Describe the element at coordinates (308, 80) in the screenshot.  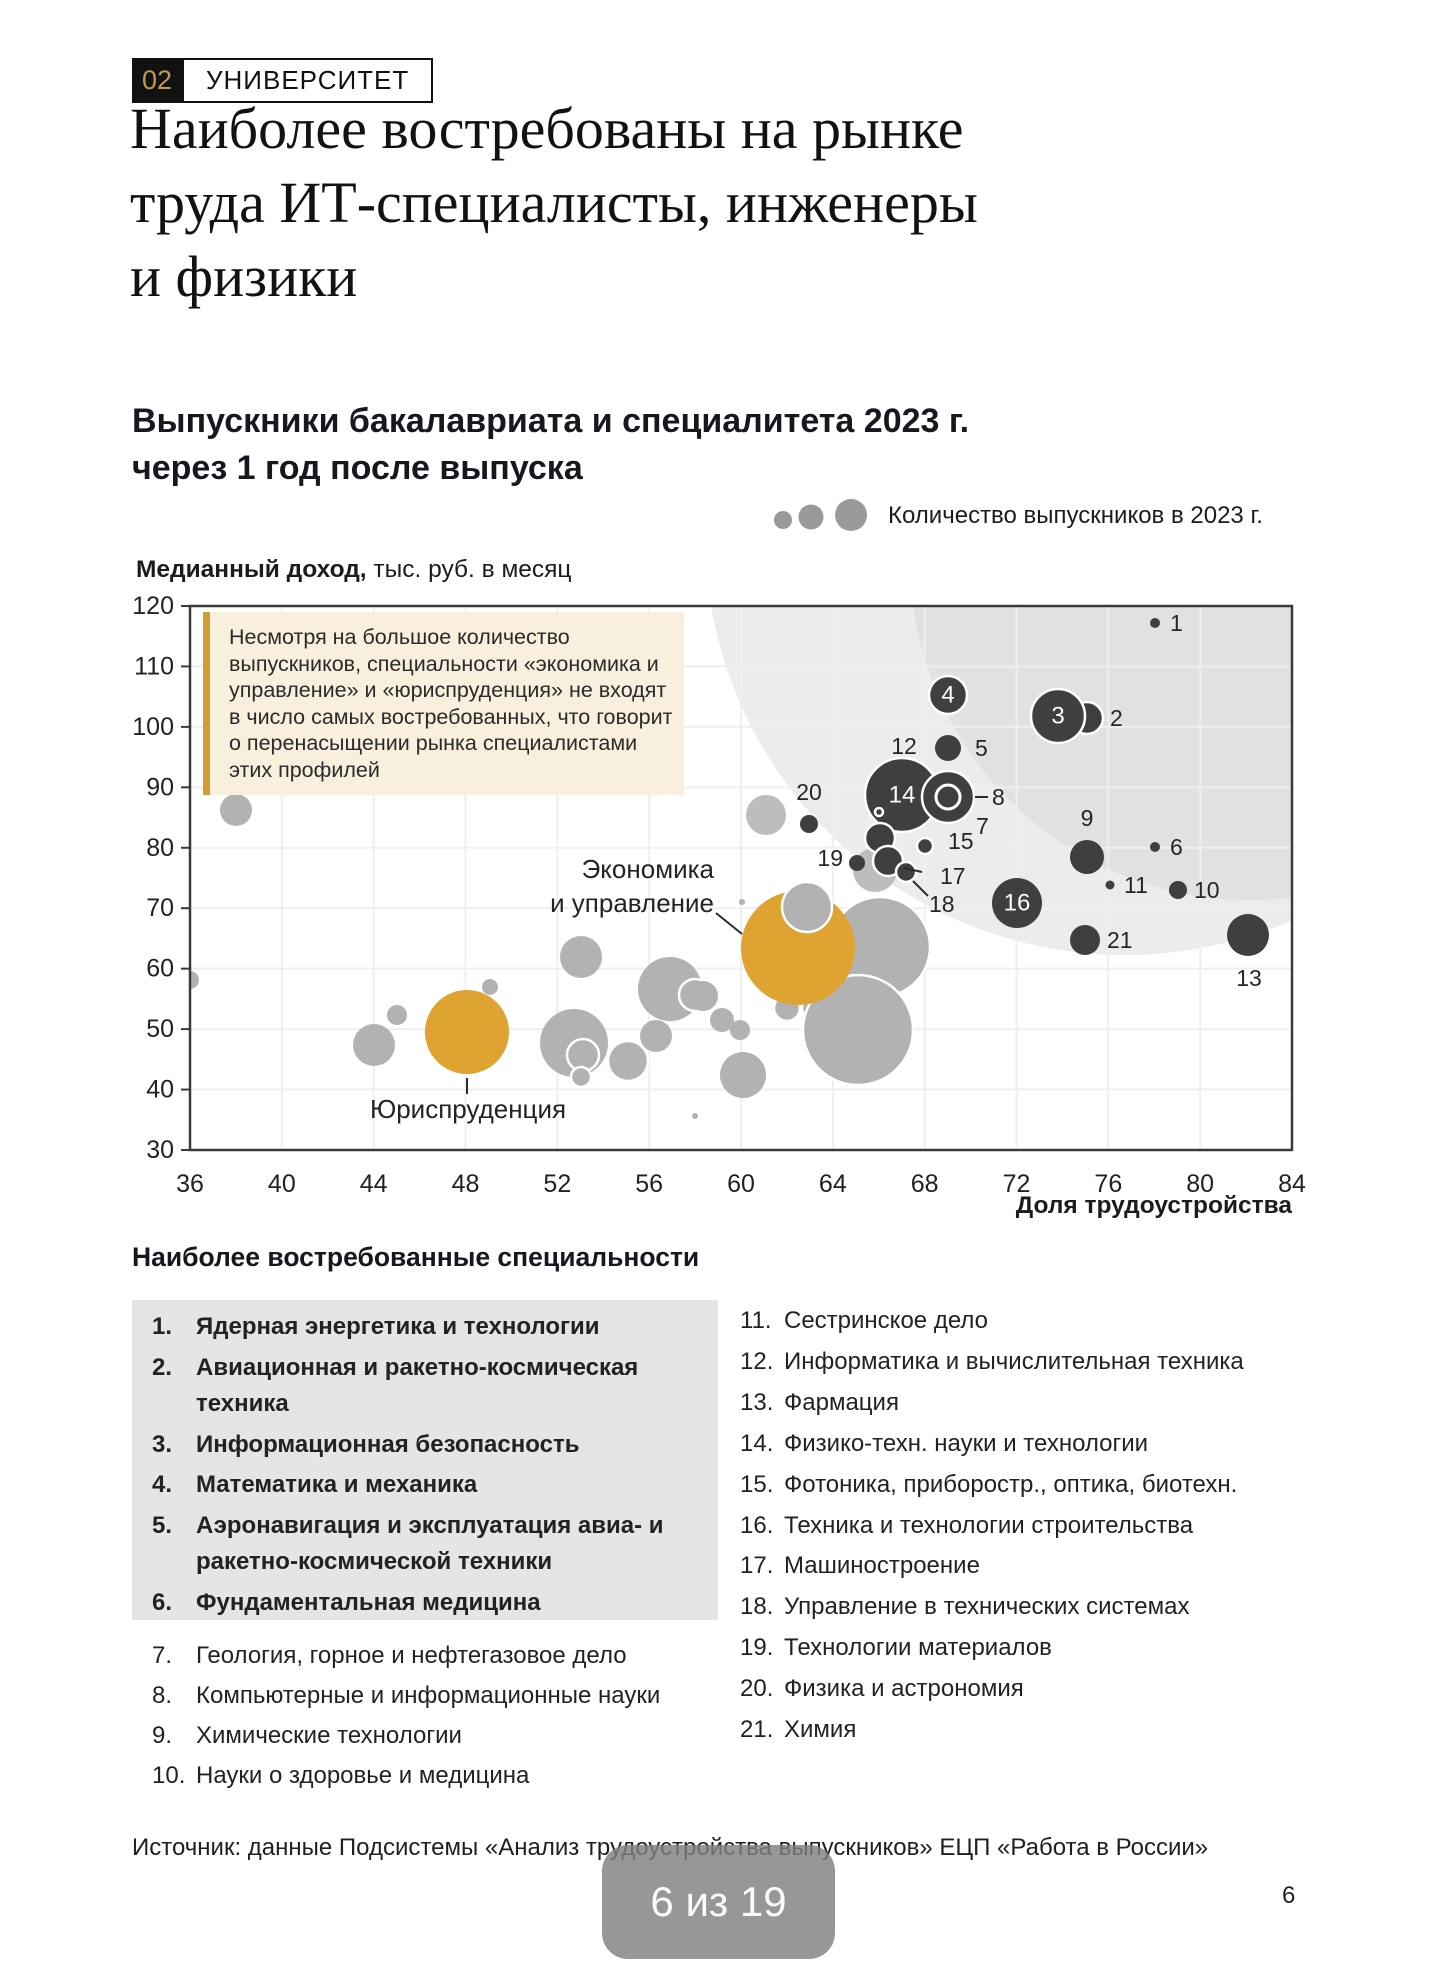
I see `section-label-badge: УНИВЕРСИТЕТ` at that location.